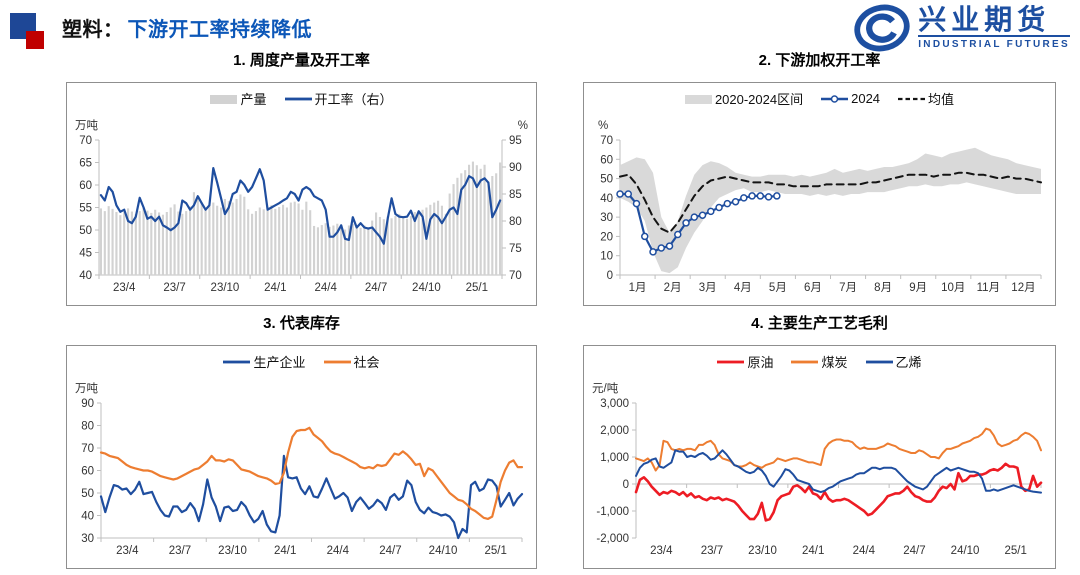  Describe the element at coordinates (515, 141) in the screenshot. I see `svg-text: 95` at that location.